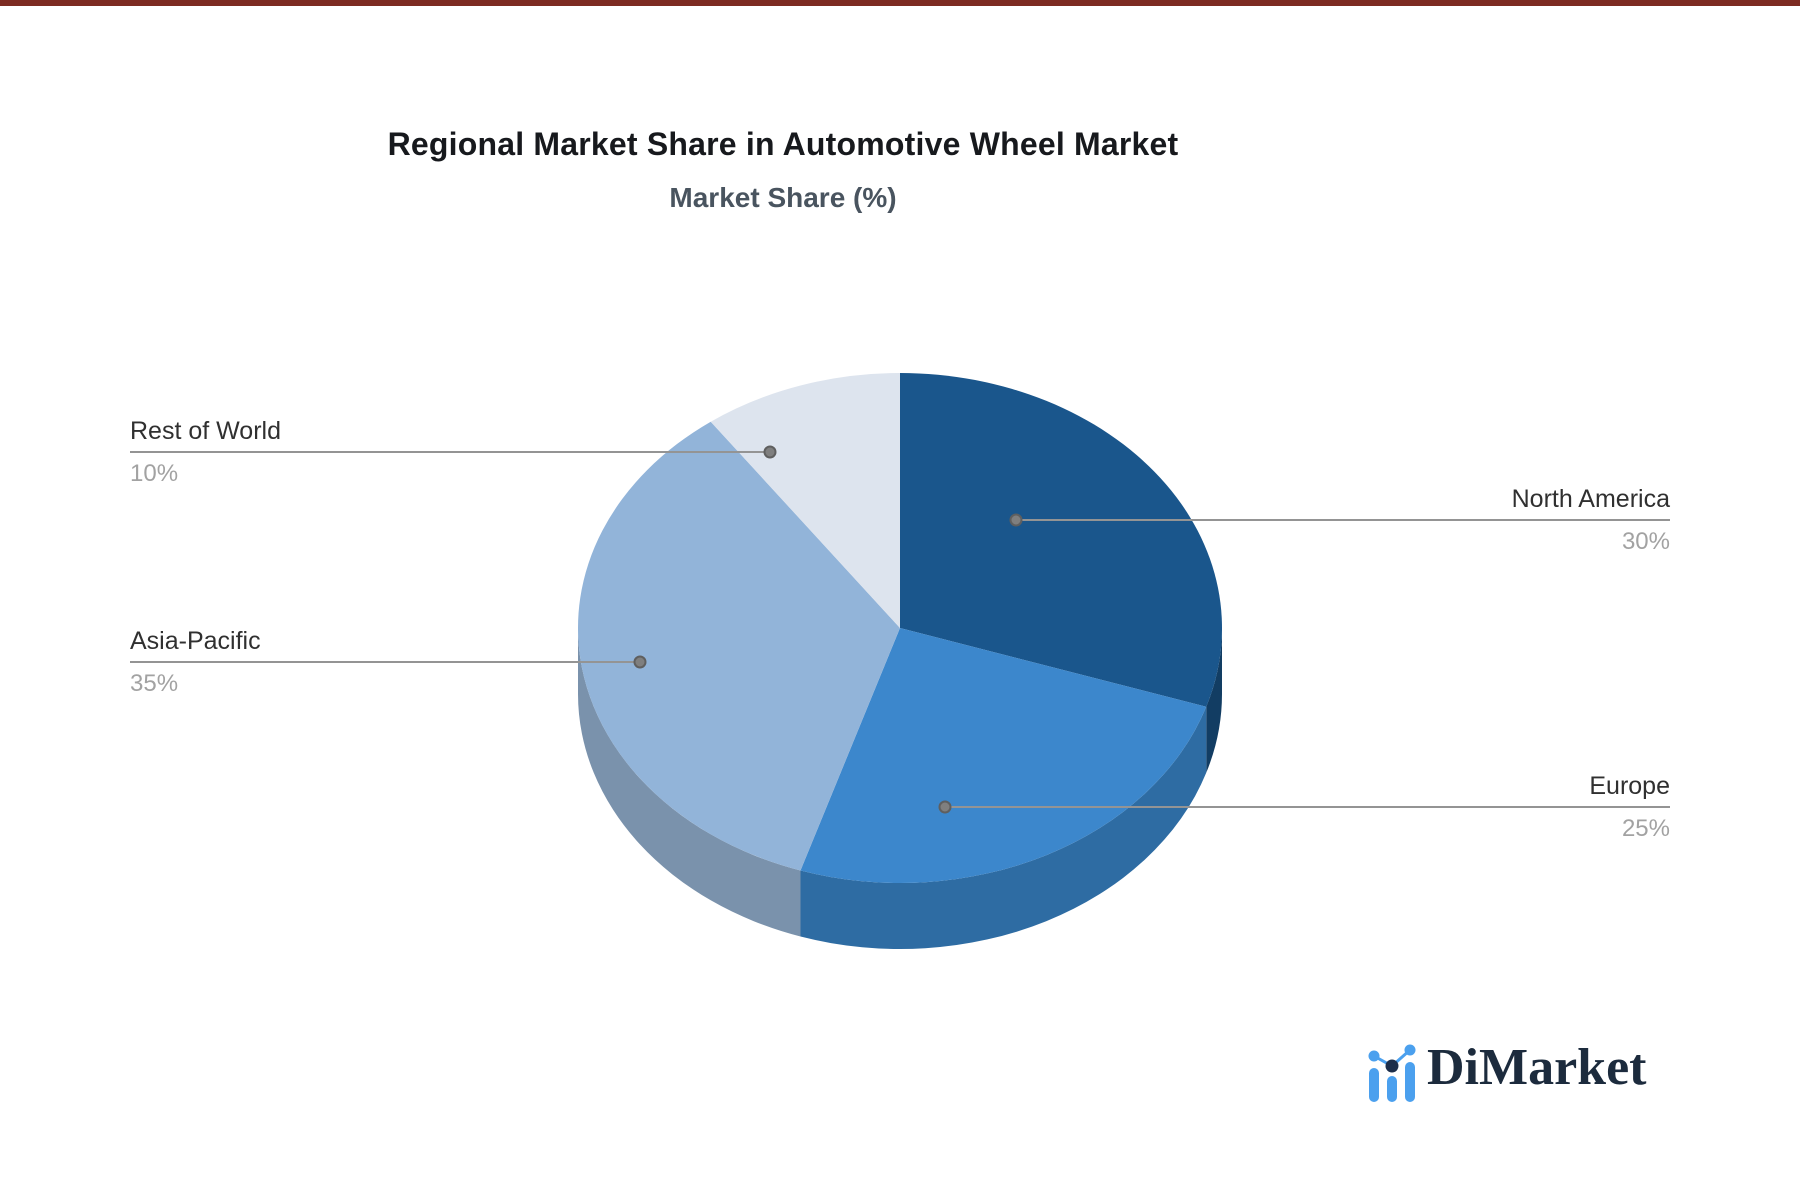 This screenshot has height=1196, width=1800. What do you see at coordinates (900, 3) in the screenshot?
I see `top-border` at bounding box center [900, 3].